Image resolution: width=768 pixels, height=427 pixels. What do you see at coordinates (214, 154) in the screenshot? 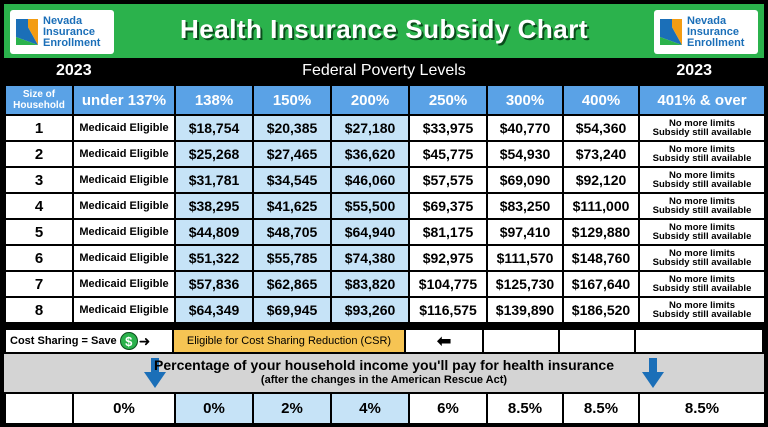
I see `income-cell: $25,268` at bounding box center [214, 154].